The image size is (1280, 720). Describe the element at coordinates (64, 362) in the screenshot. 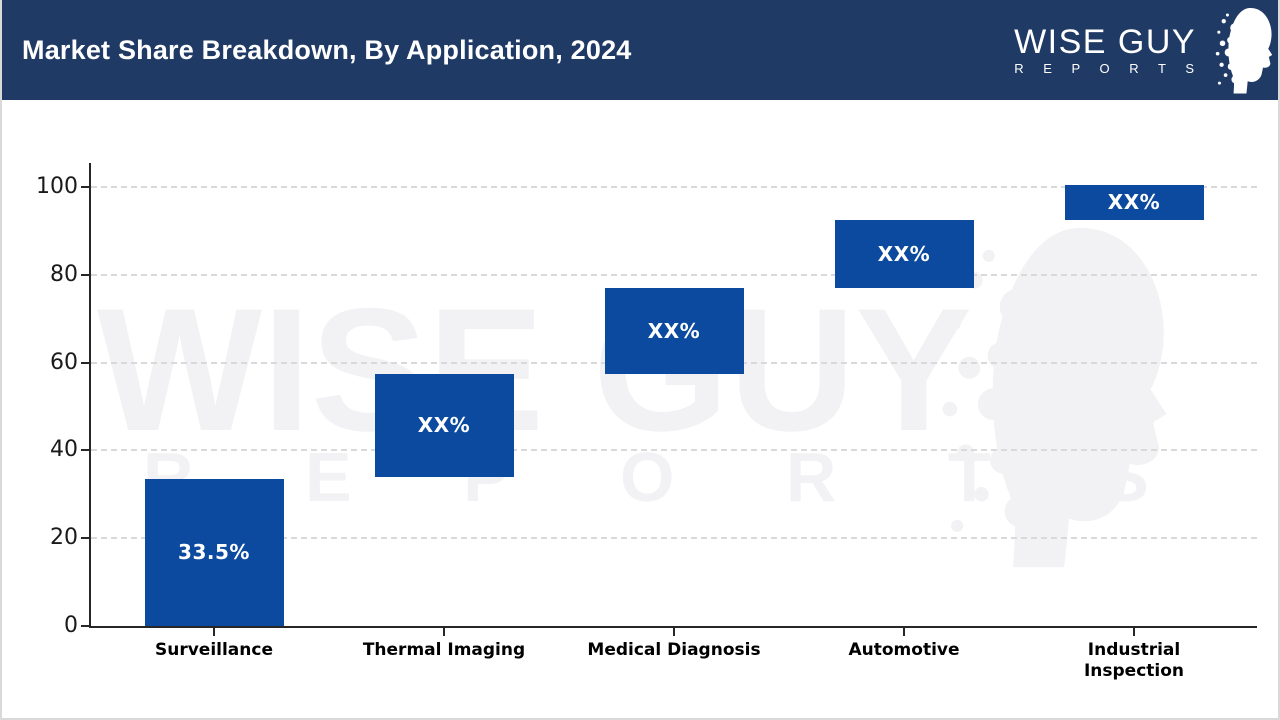

I see `y-tick-label-60: 60` at that location.